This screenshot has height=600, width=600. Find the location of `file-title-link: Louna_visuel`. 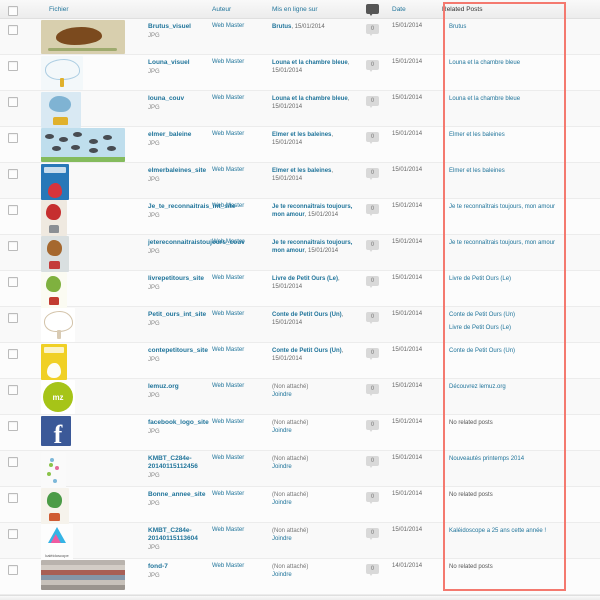

file-title-link: Louna_visuel is located at coordinates (169, 62).